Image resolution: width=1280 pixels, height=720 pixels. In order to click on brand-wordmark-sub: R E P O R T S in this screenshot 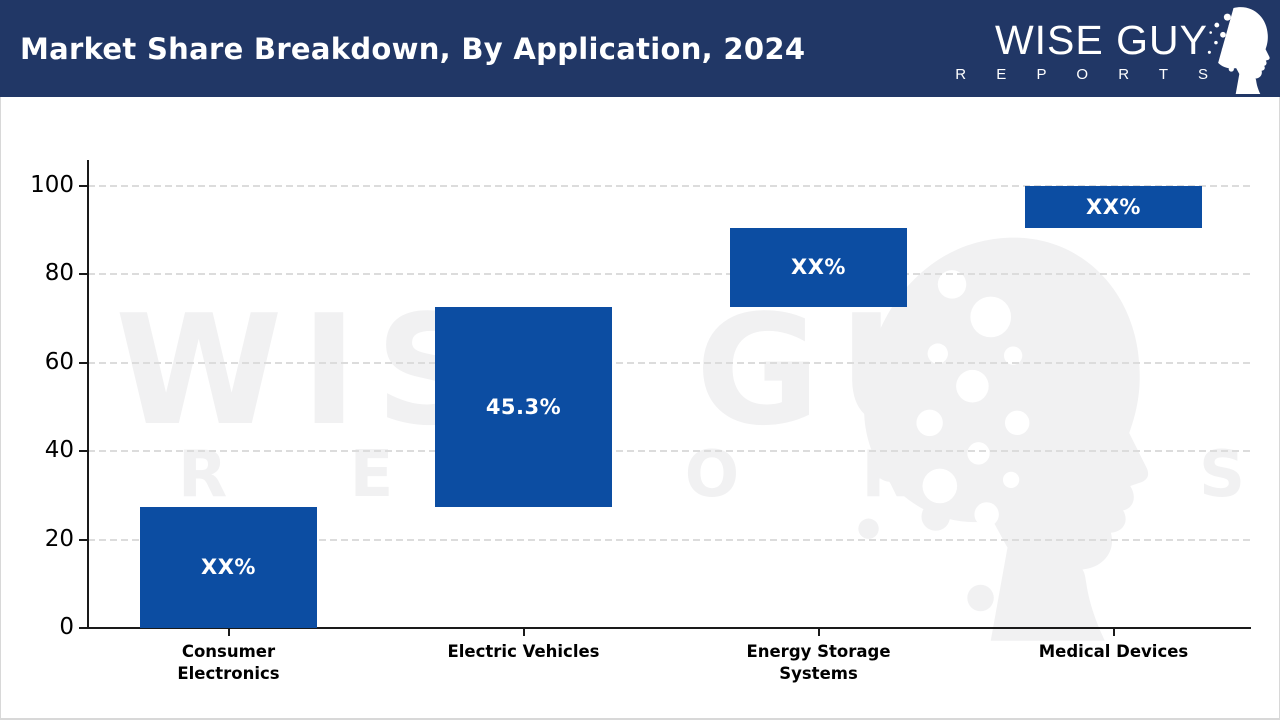, I will do `click(1088, 74)`.